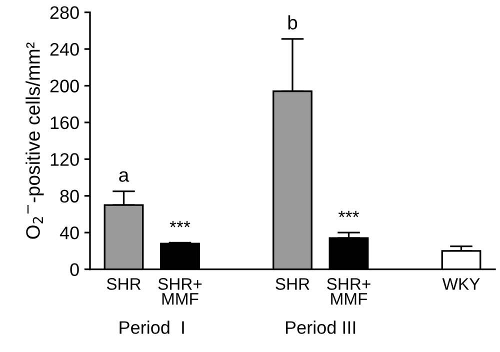  I want to click on y-tick-label: 120, so click(64, 159).